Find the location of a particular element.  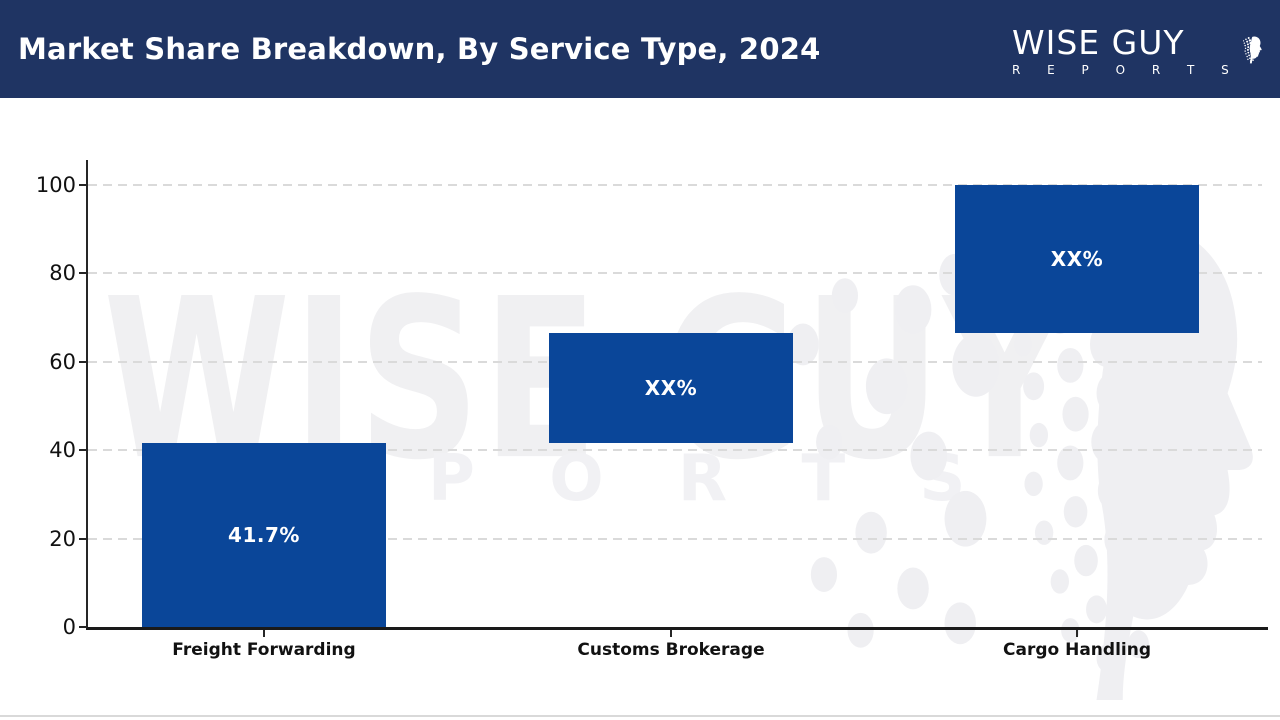

bar-label-customs-brokerage: XX% is located at coordinates (671, 387).